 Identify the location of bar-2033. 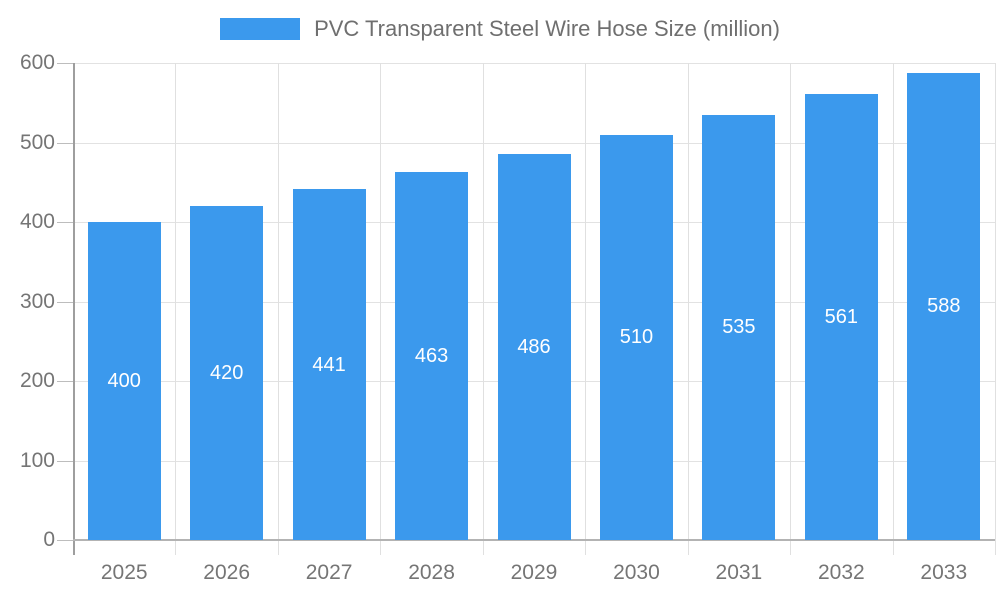
(944, 306).